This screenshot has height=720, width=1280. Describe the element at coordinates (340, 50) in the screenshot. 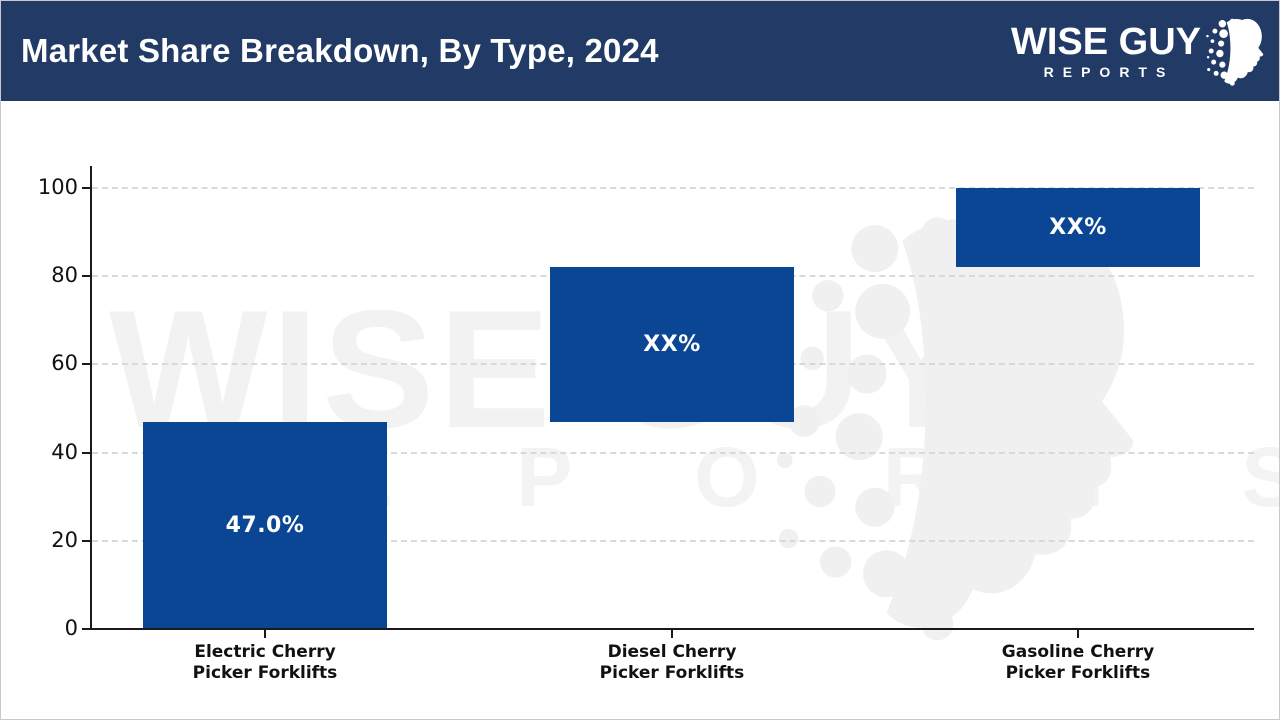

I see `page-title: Market Share Breakdown, By Type, 2024` at that location.